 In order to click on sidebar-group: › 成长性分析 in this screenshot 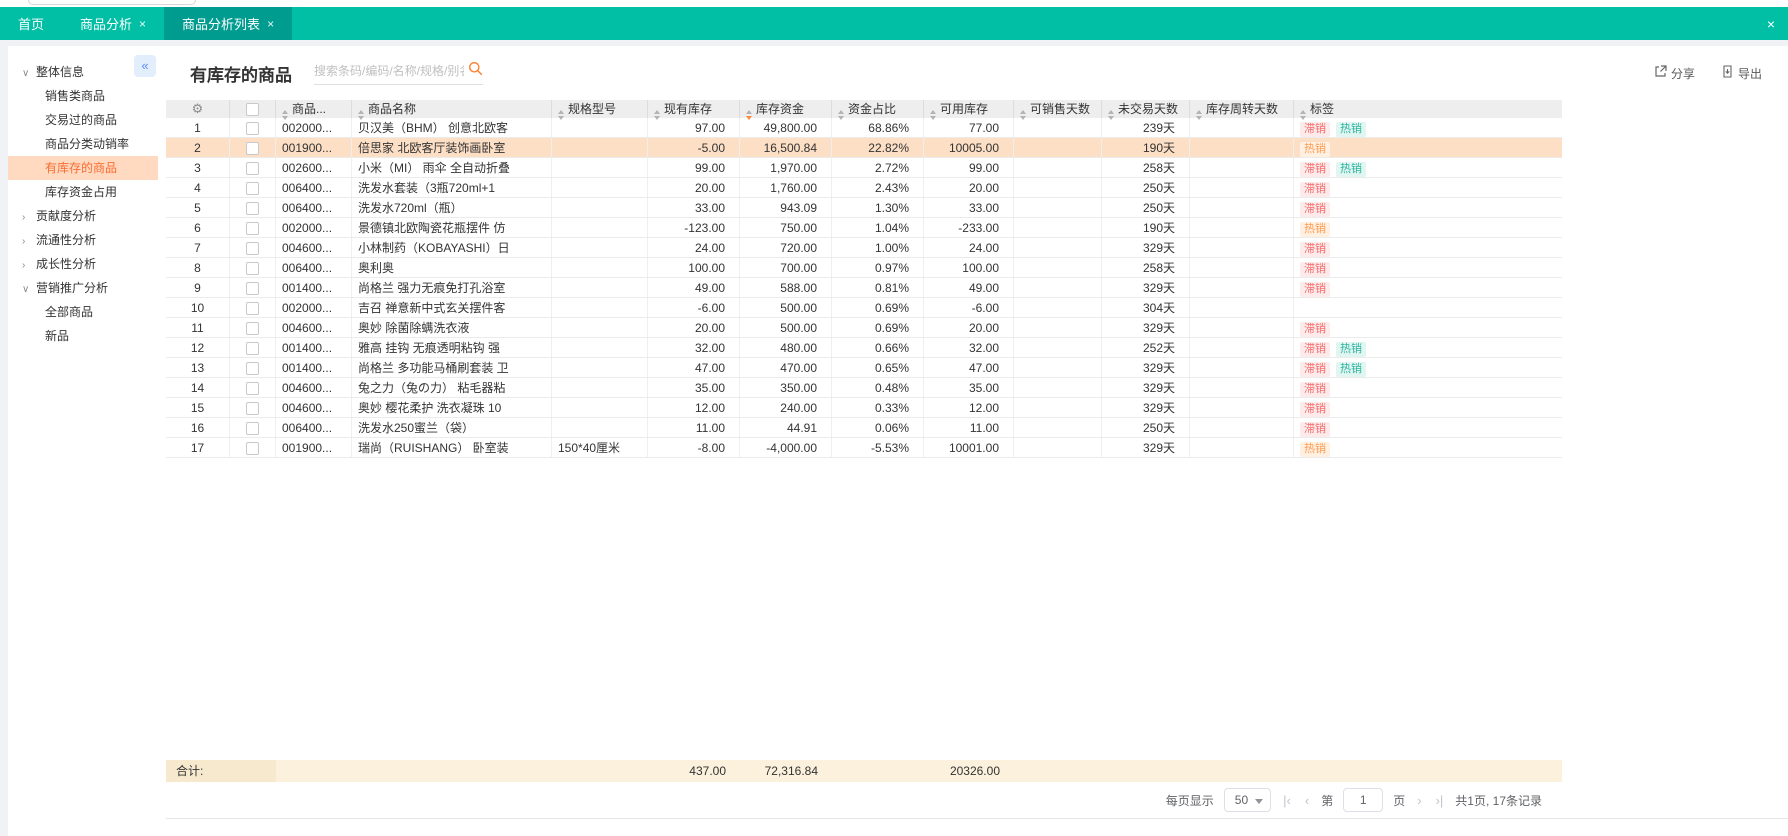, I will do `click(83, 264)`.